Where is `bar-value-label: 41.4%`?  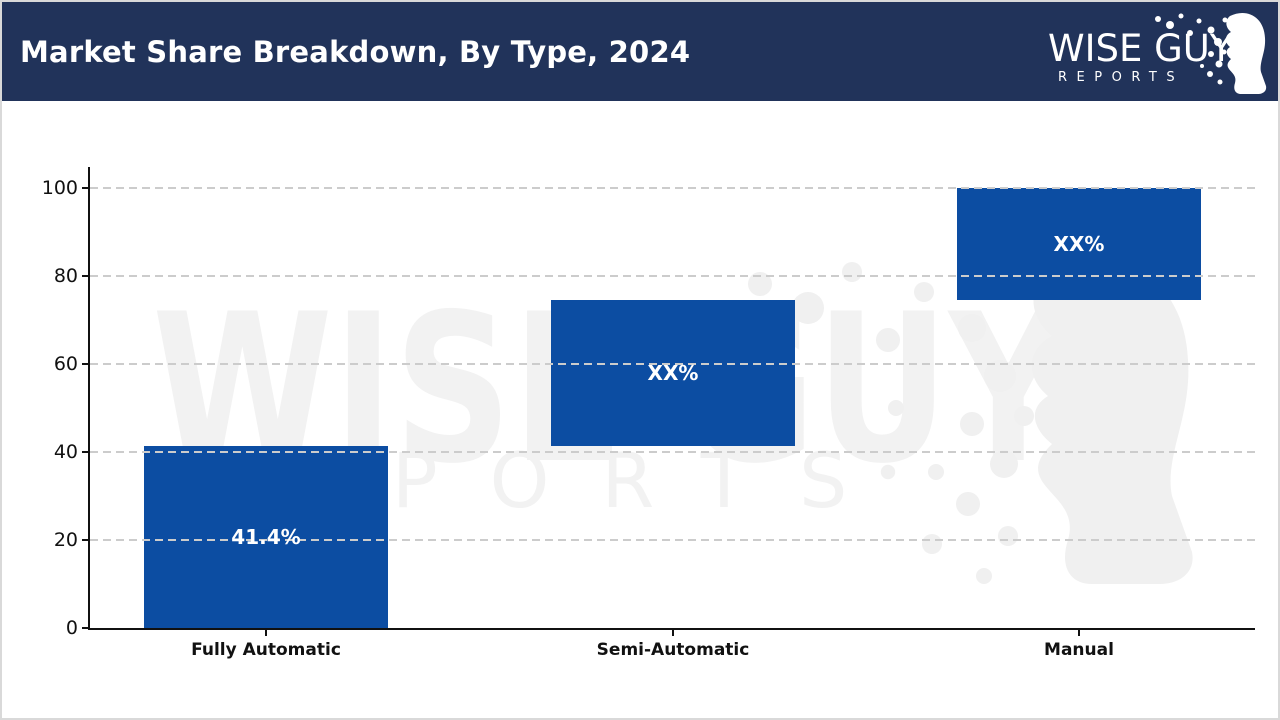
bar-value-label: 41.4% is located at coordinates (266, 536).